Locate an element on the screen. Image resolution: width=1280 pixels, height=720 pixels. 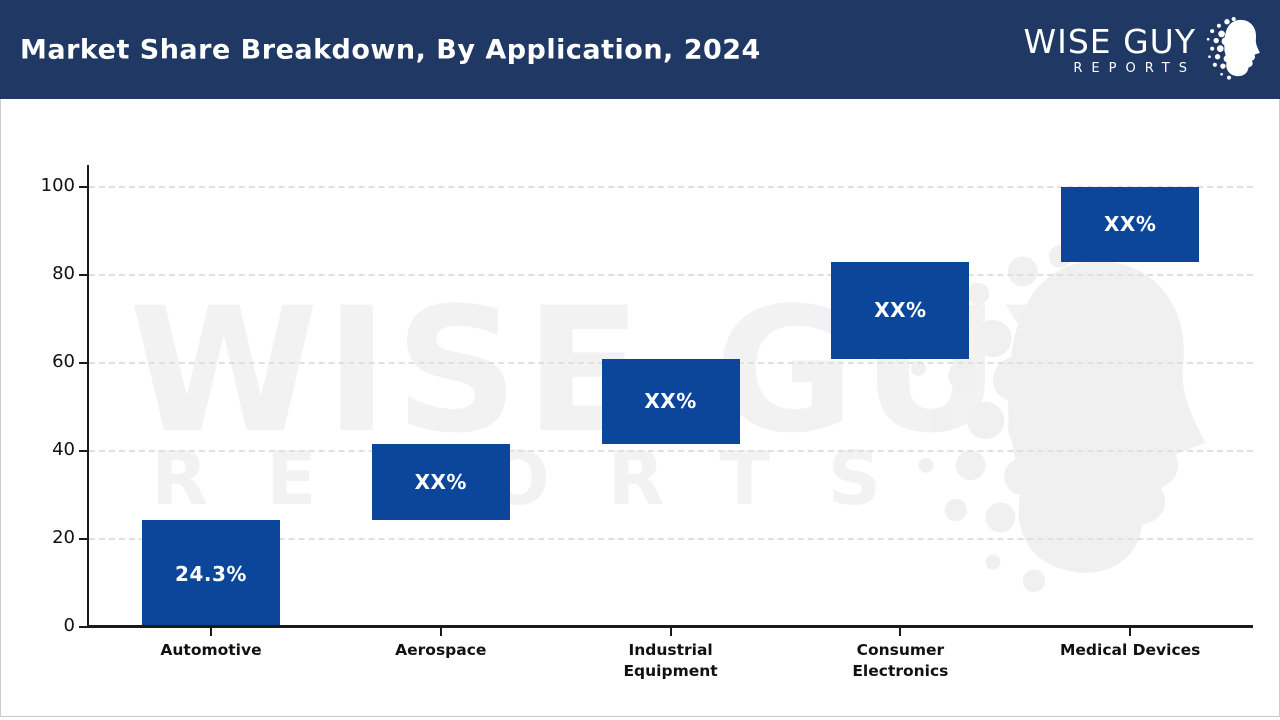
y-axis-line is located at coordinates (88, 396).